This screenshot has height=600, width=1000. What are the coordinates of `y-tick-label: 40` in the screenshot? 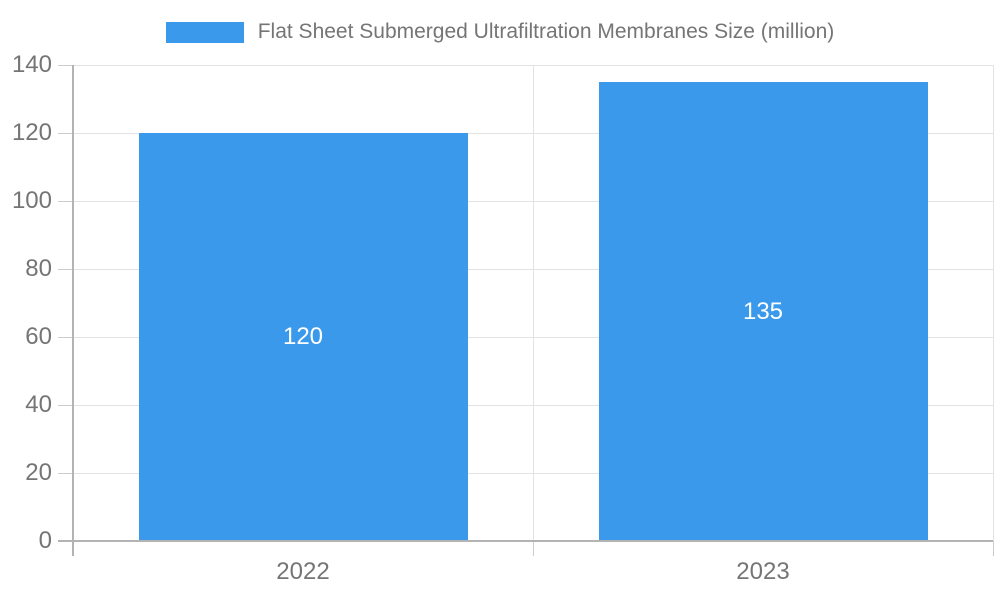 It's located at (38, 404).